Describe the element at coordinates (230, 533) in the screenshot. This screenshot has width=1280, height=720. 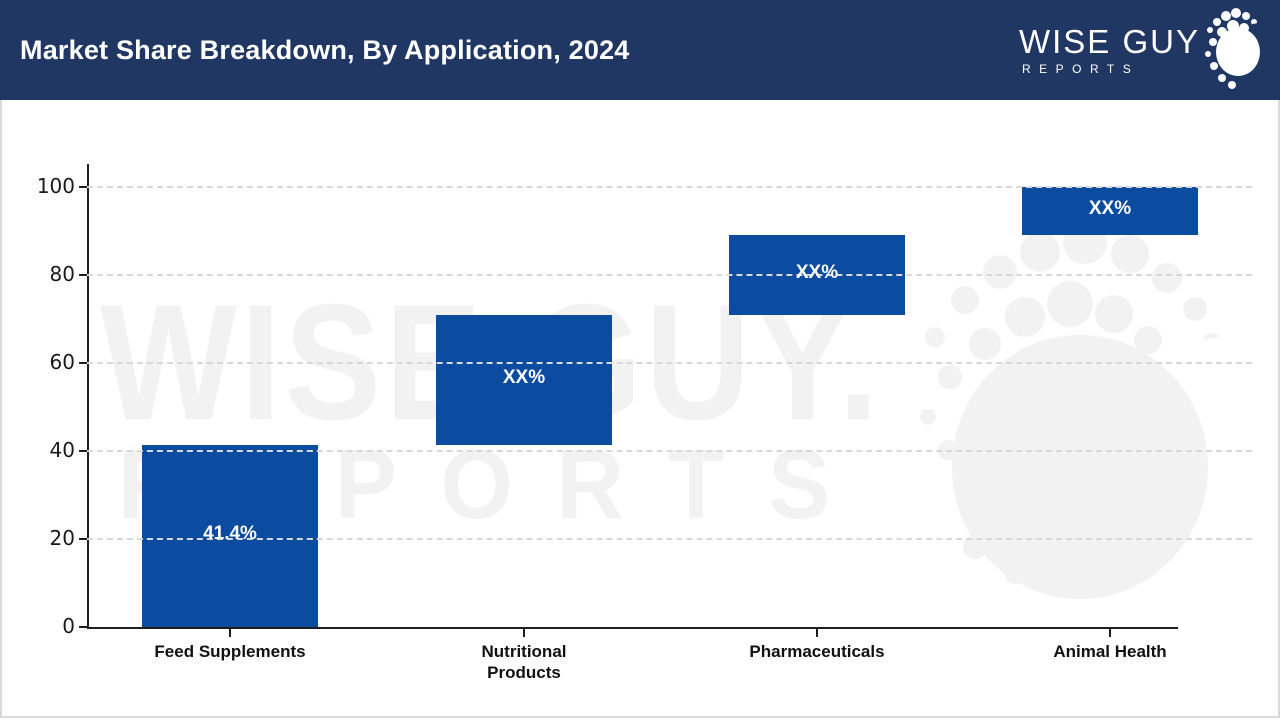
I see `bar-value-label-feed-supplements: 41.4%` at that location.